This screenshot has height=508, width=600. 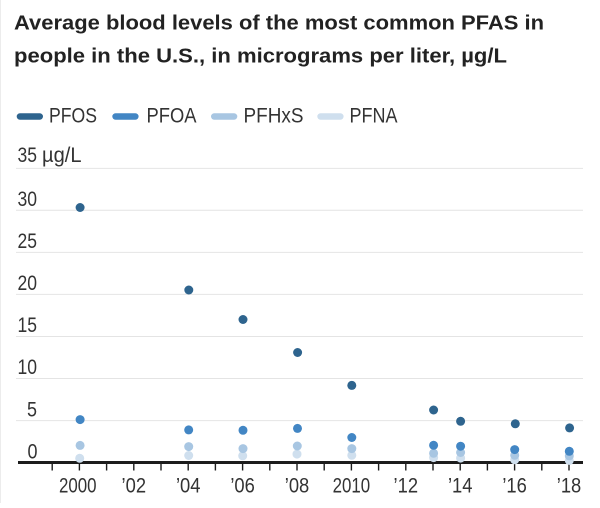 I want to click on svg-text: 0, so click(x=33, y=451).